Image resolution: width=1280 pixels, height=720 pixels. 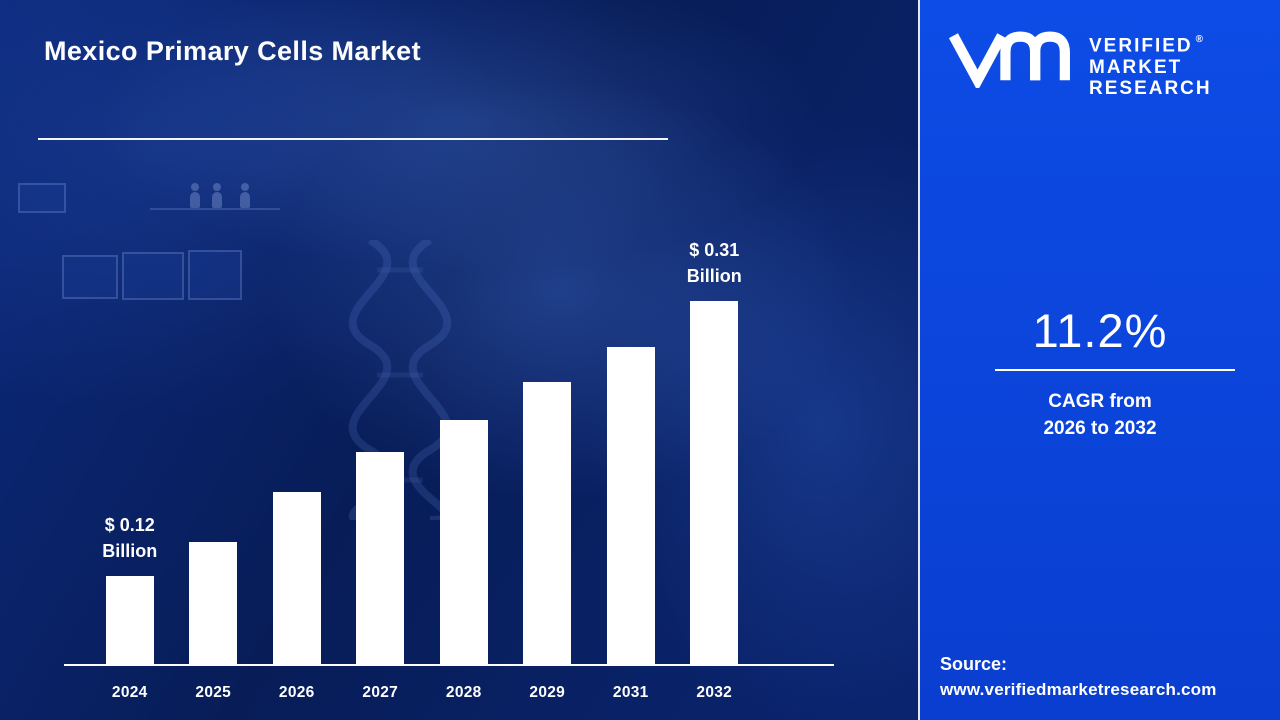 I want to click on bar-2029, so click(x=547, y=524).